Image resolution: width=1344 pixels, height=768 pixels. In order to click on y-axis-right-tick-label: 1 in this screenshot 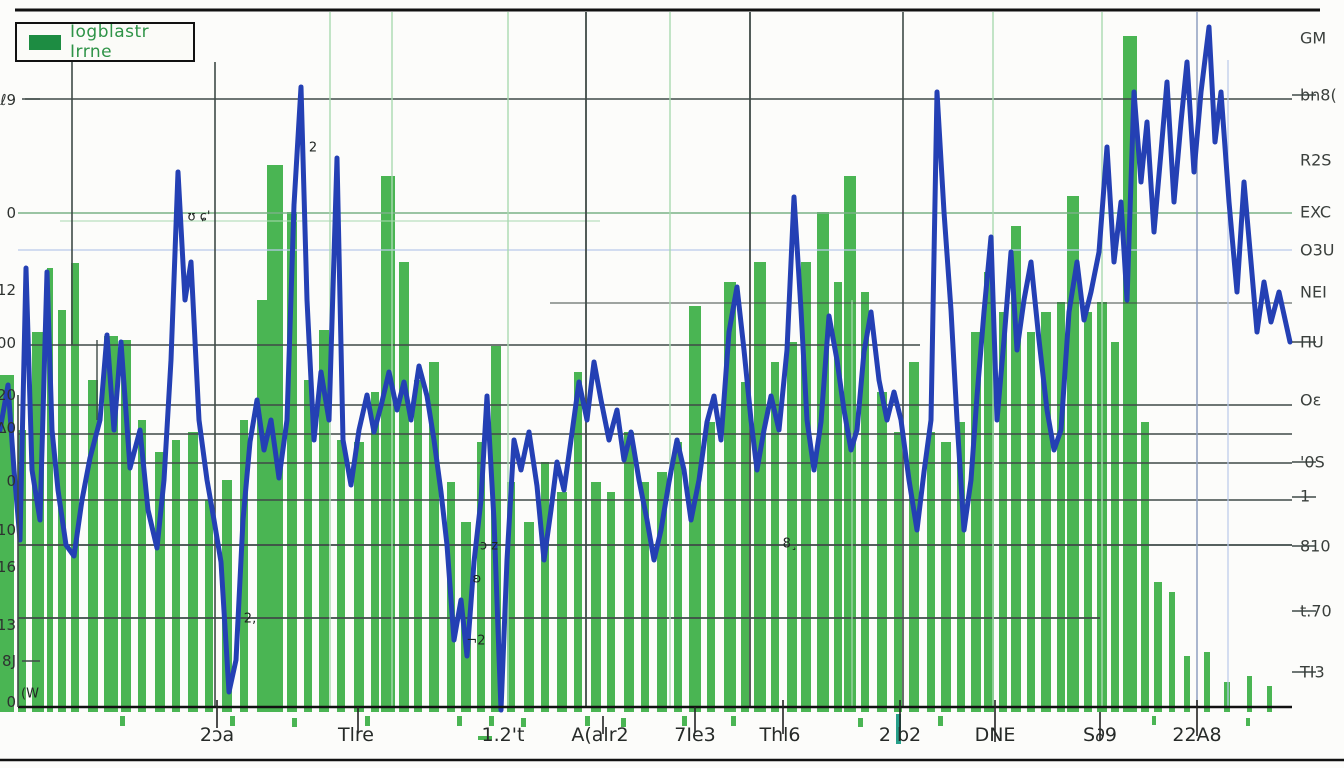, I will do `click(1305, 496)`.